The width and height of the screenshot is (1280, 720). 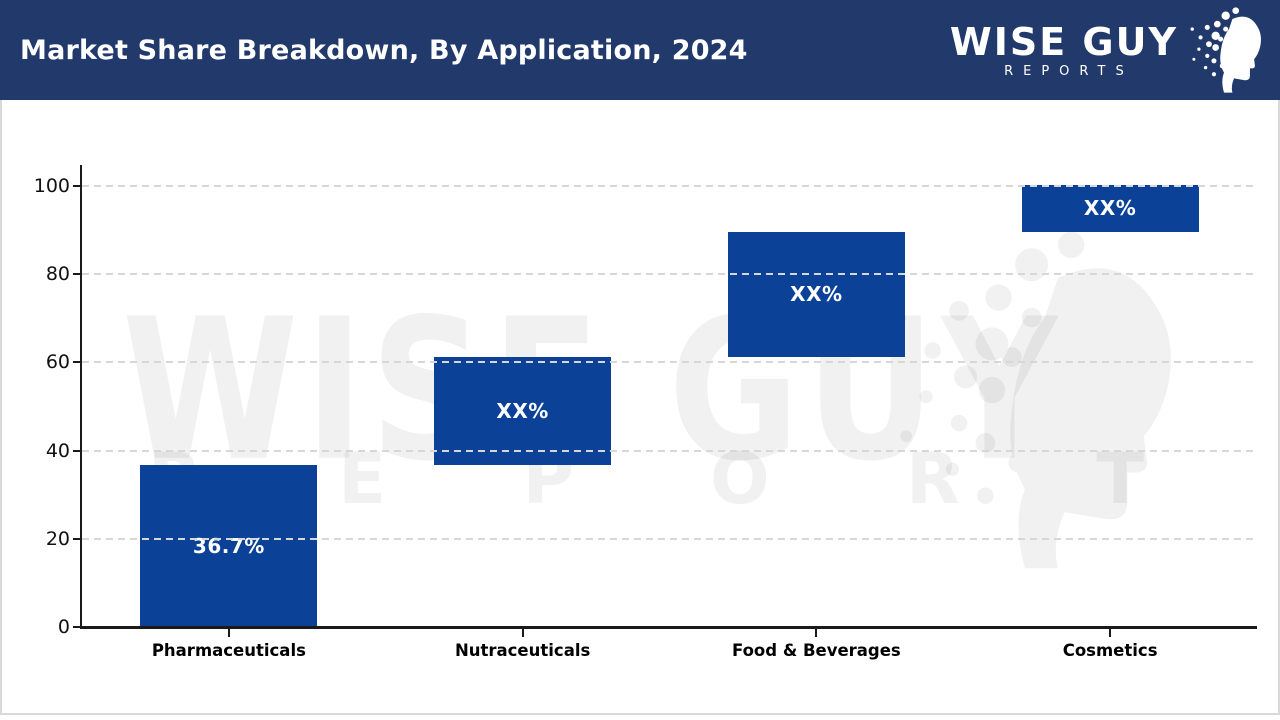 I want to click on y-axis-tick-label: 80, so click(x=57, y=274).